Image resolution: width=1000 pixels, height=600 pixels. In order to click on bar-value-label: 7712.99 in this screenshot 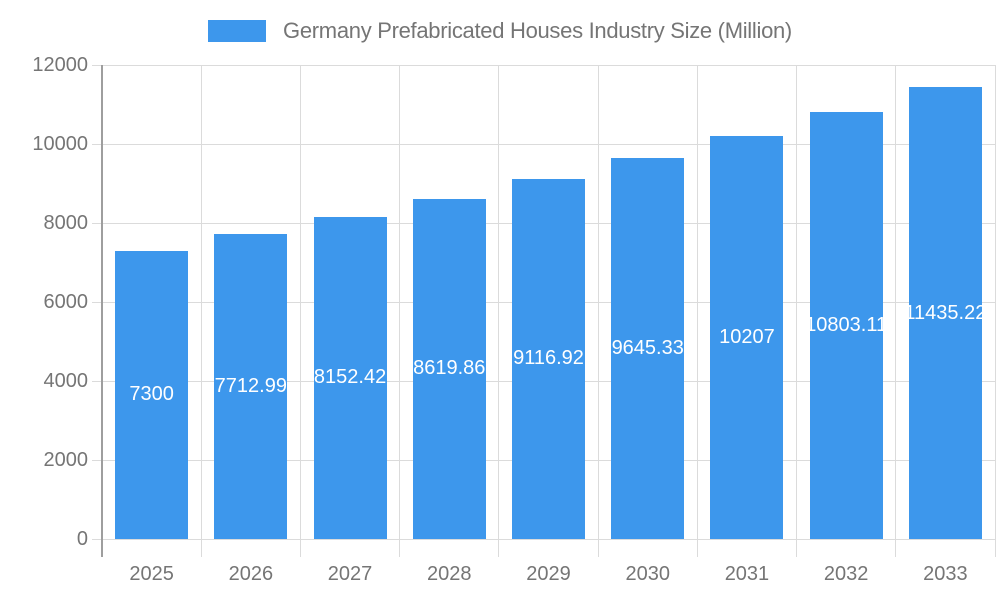, I will do `click(250, 386)`.